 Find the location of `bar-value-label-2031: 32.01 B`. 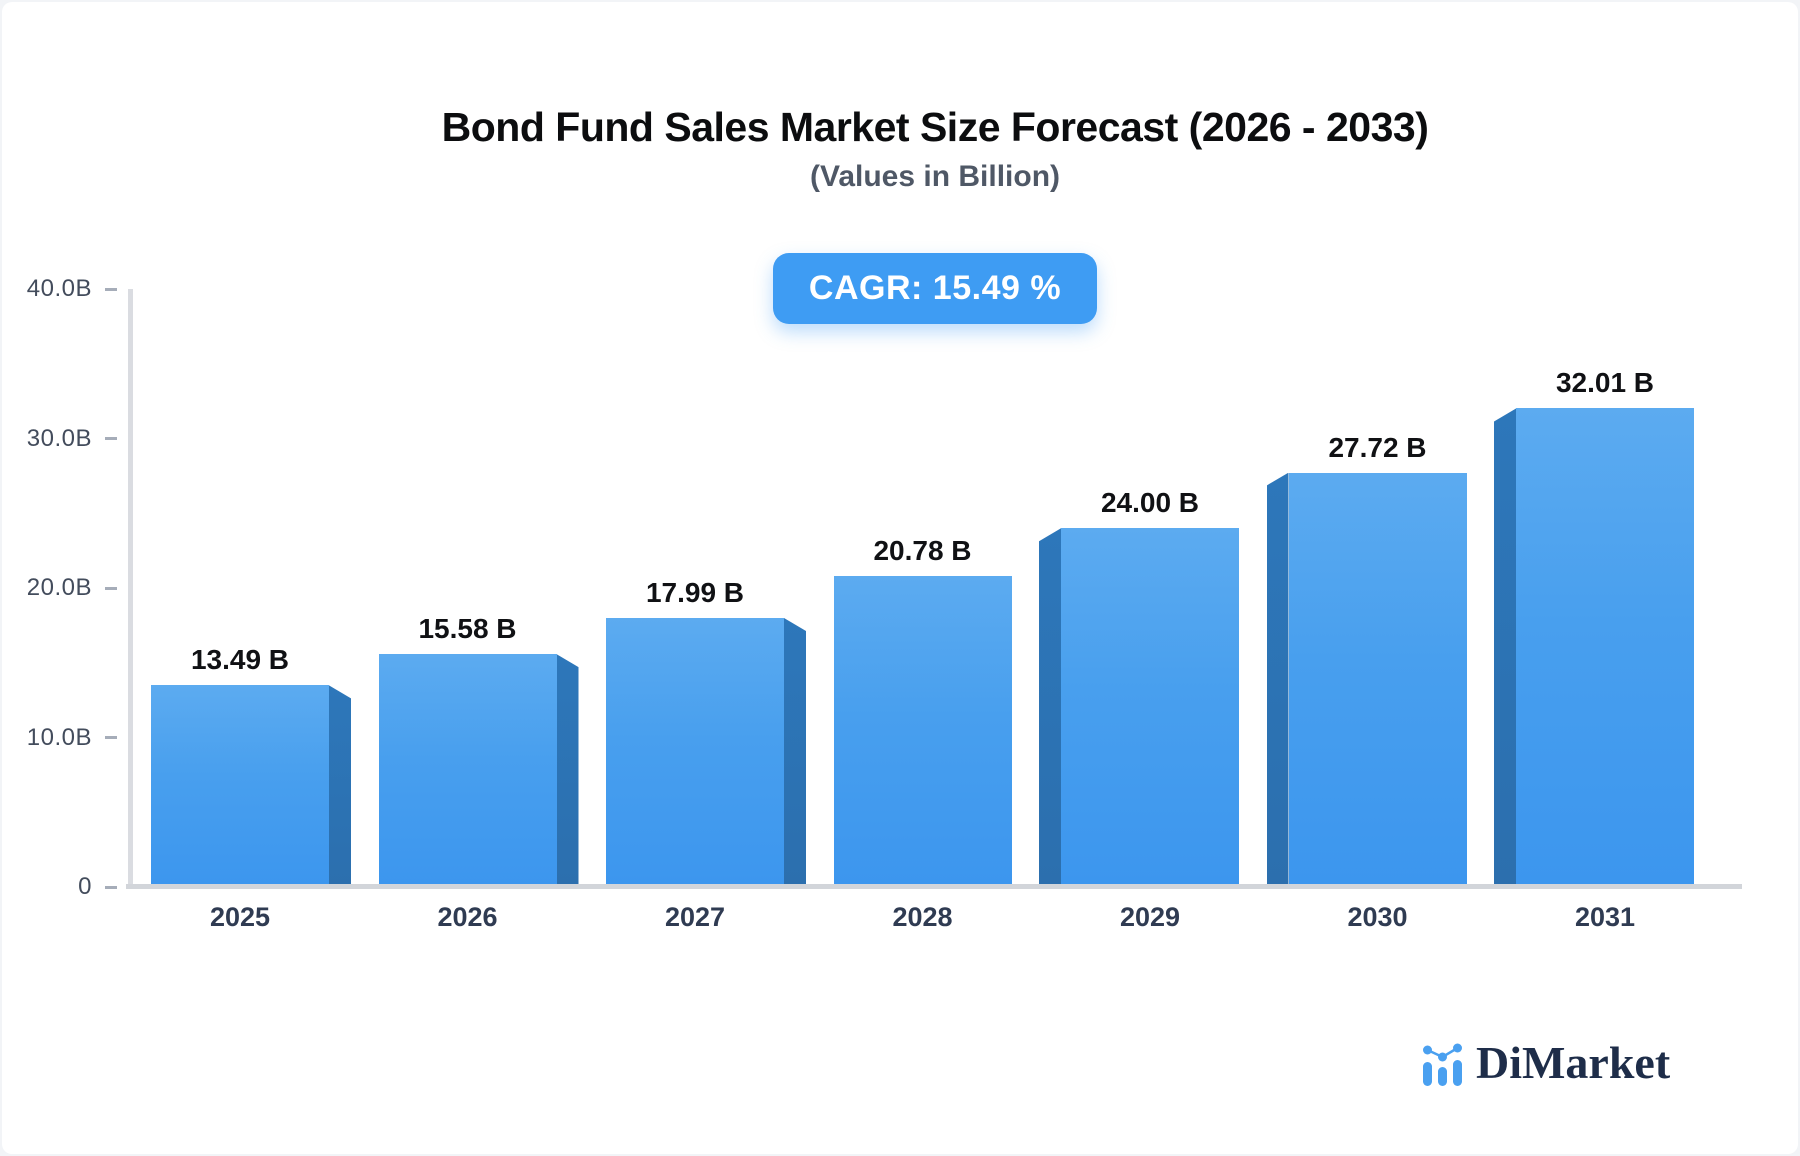

bar-value-label-2031: 32.01 B is located at coordinates (1605, 383).